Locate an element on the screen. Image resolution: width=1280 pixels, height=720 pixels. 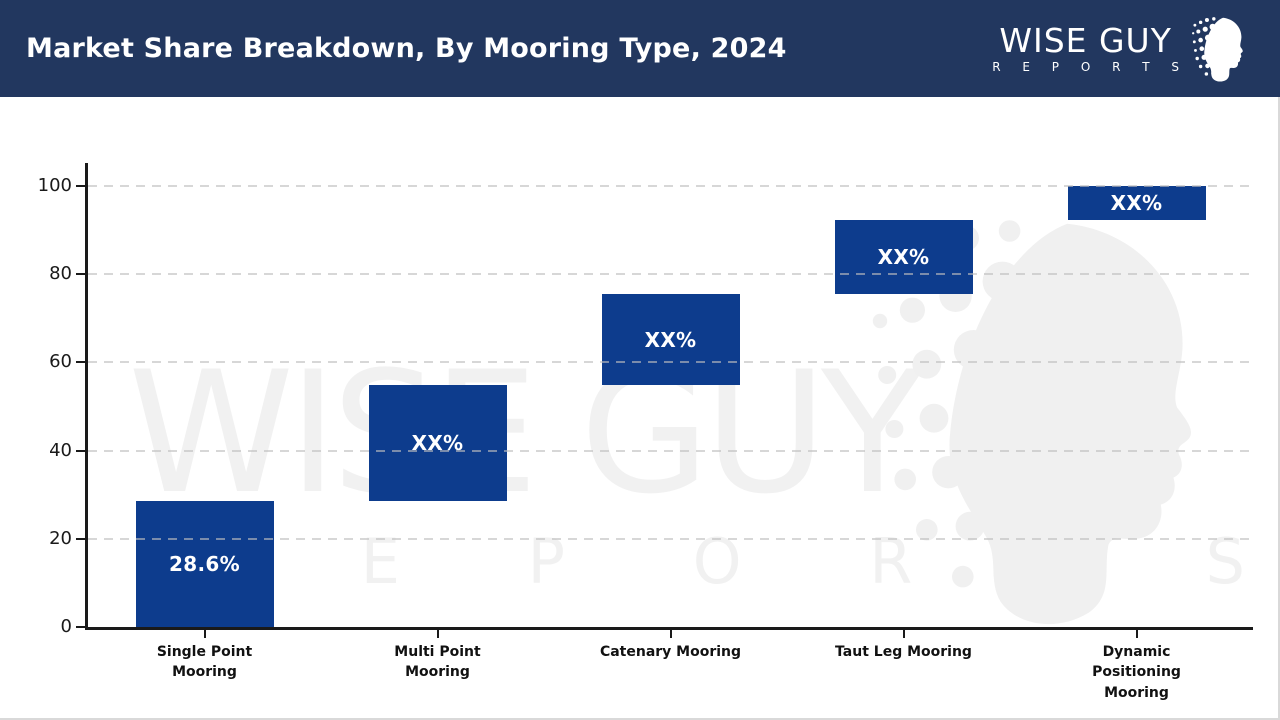
page-border-right is located at coordinates (1279, 360).